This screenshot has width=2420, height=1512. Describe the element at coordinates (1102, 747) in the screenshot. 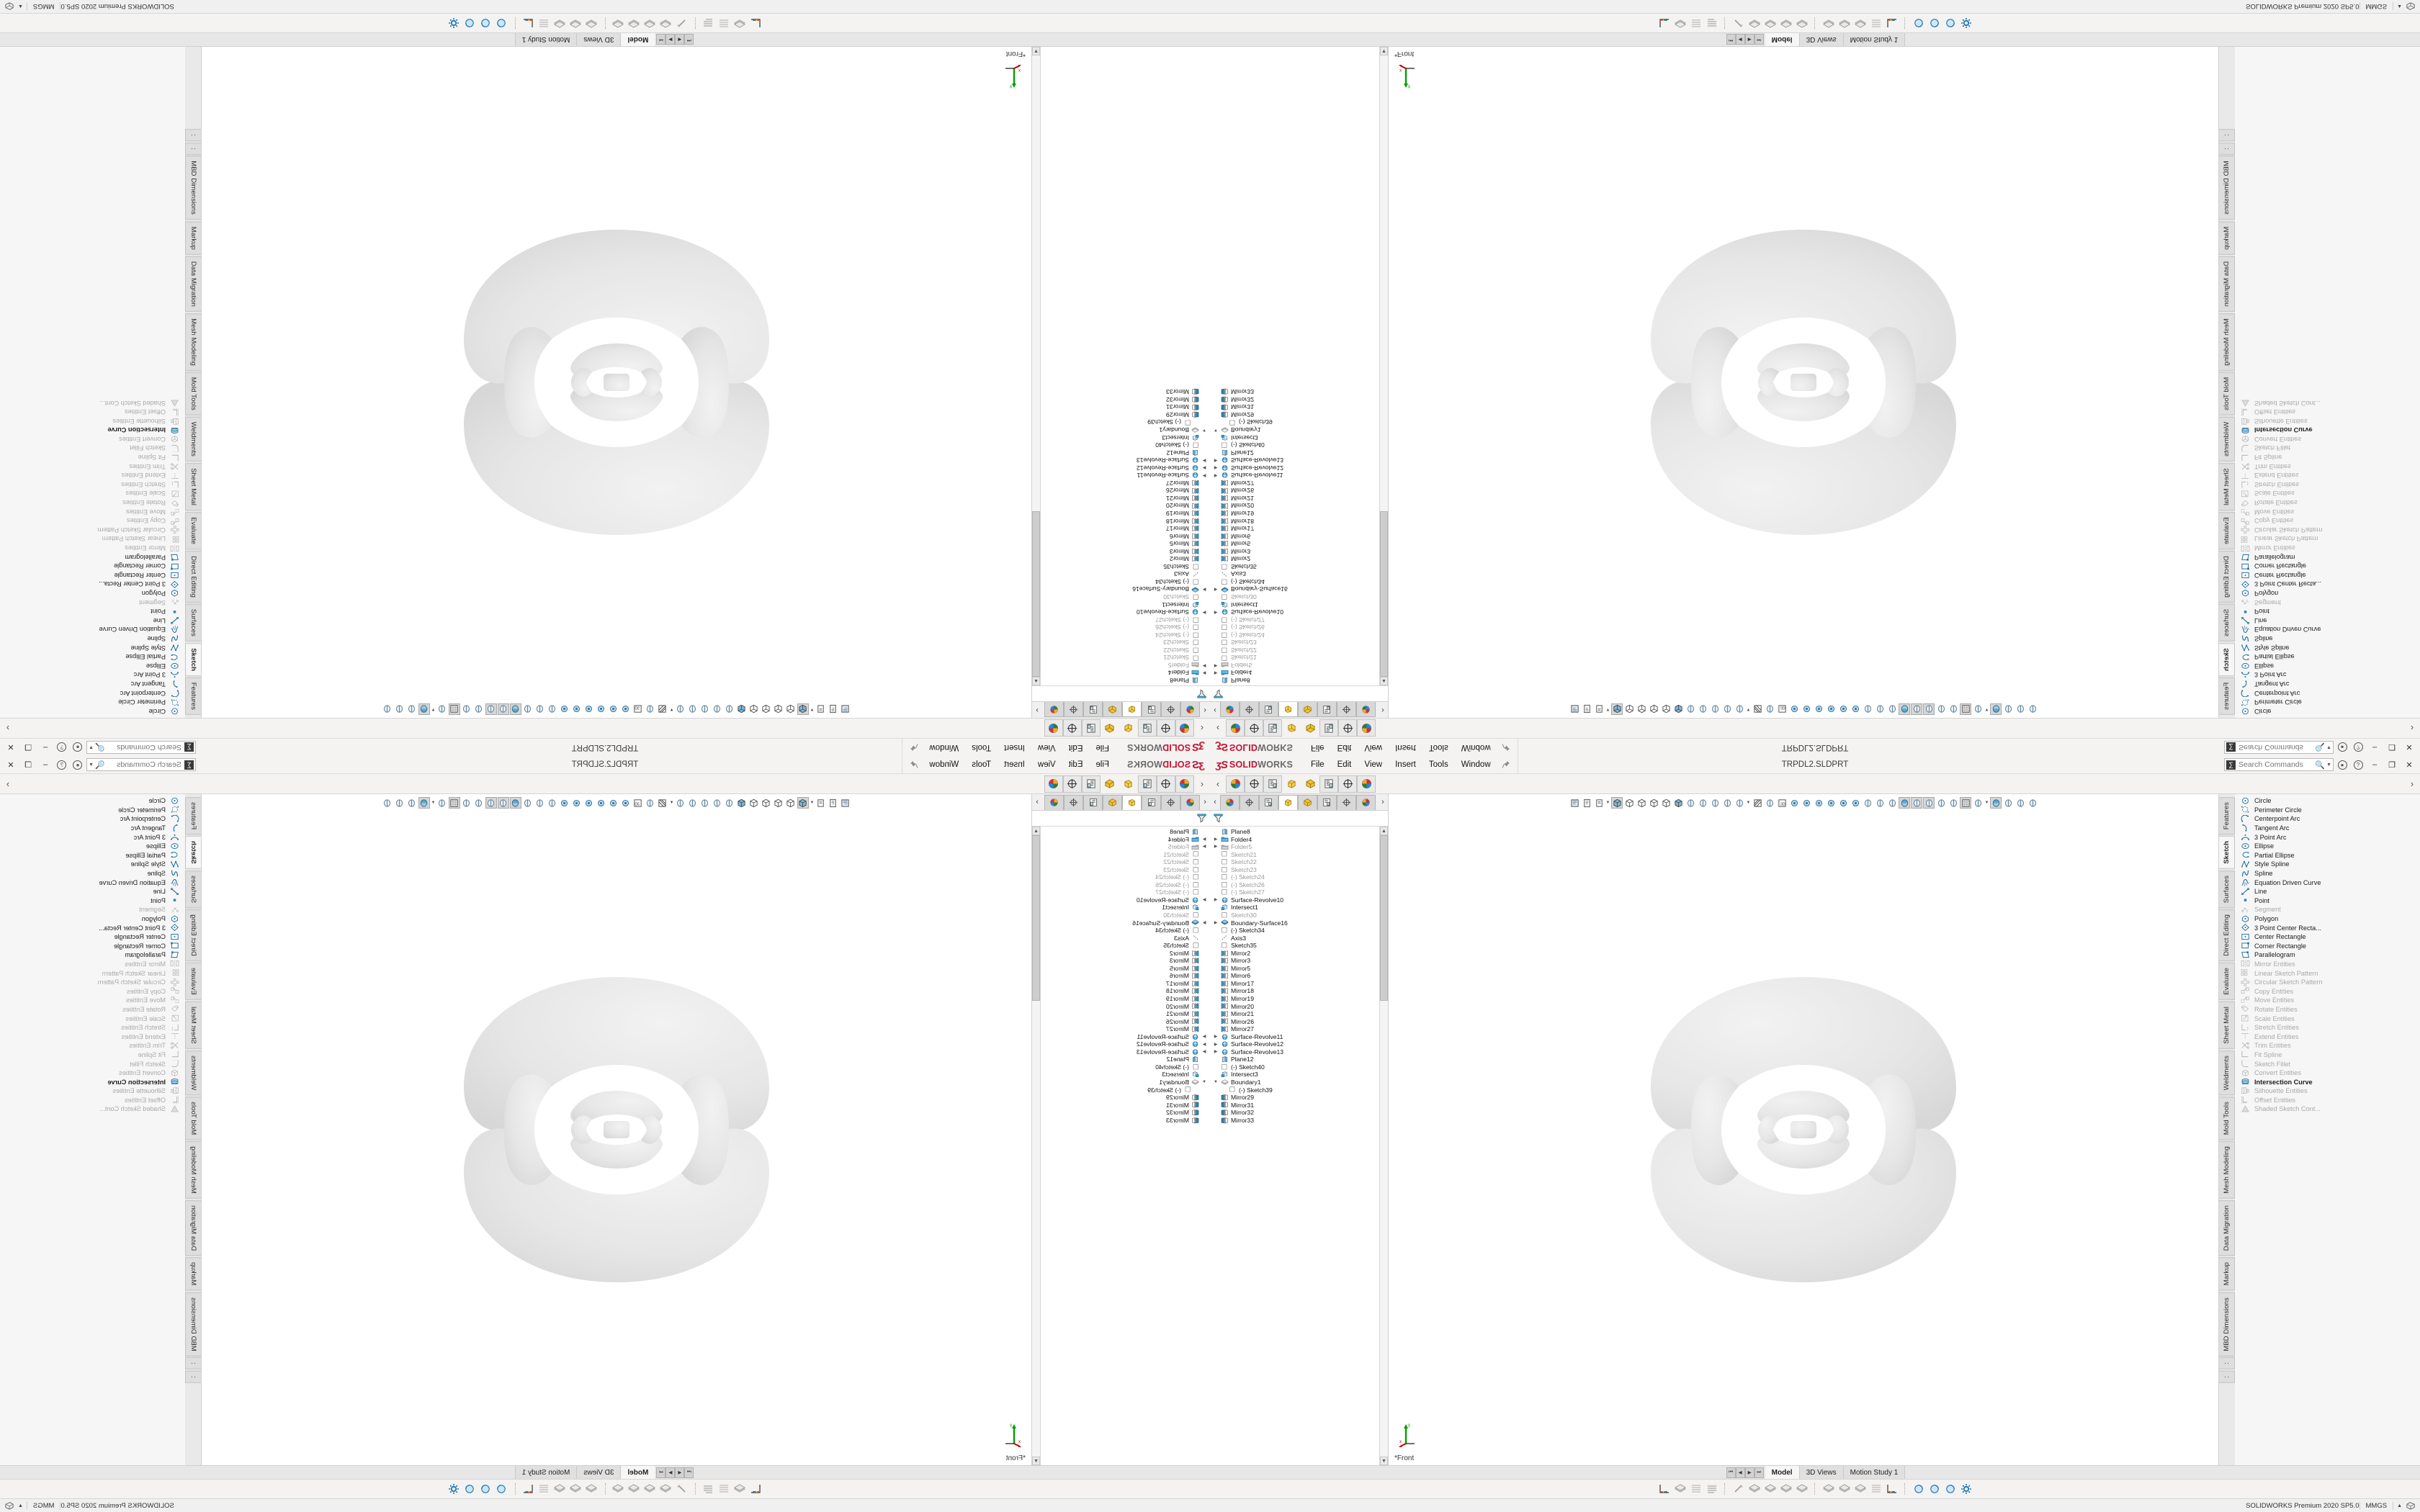

I see `menu-item-file: File` at that location.